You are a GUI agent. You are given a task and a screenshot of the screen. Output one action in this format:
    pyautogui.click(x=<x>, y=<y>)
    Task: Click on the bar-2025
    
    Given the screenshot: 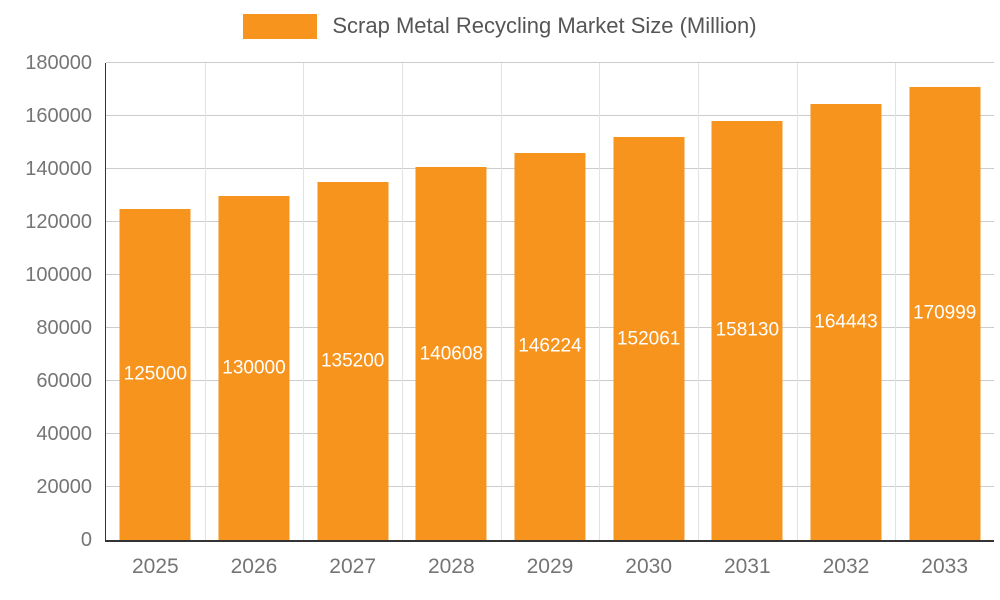 What is the action you would take?
    pyautogui.click(x=155, y=374)
    